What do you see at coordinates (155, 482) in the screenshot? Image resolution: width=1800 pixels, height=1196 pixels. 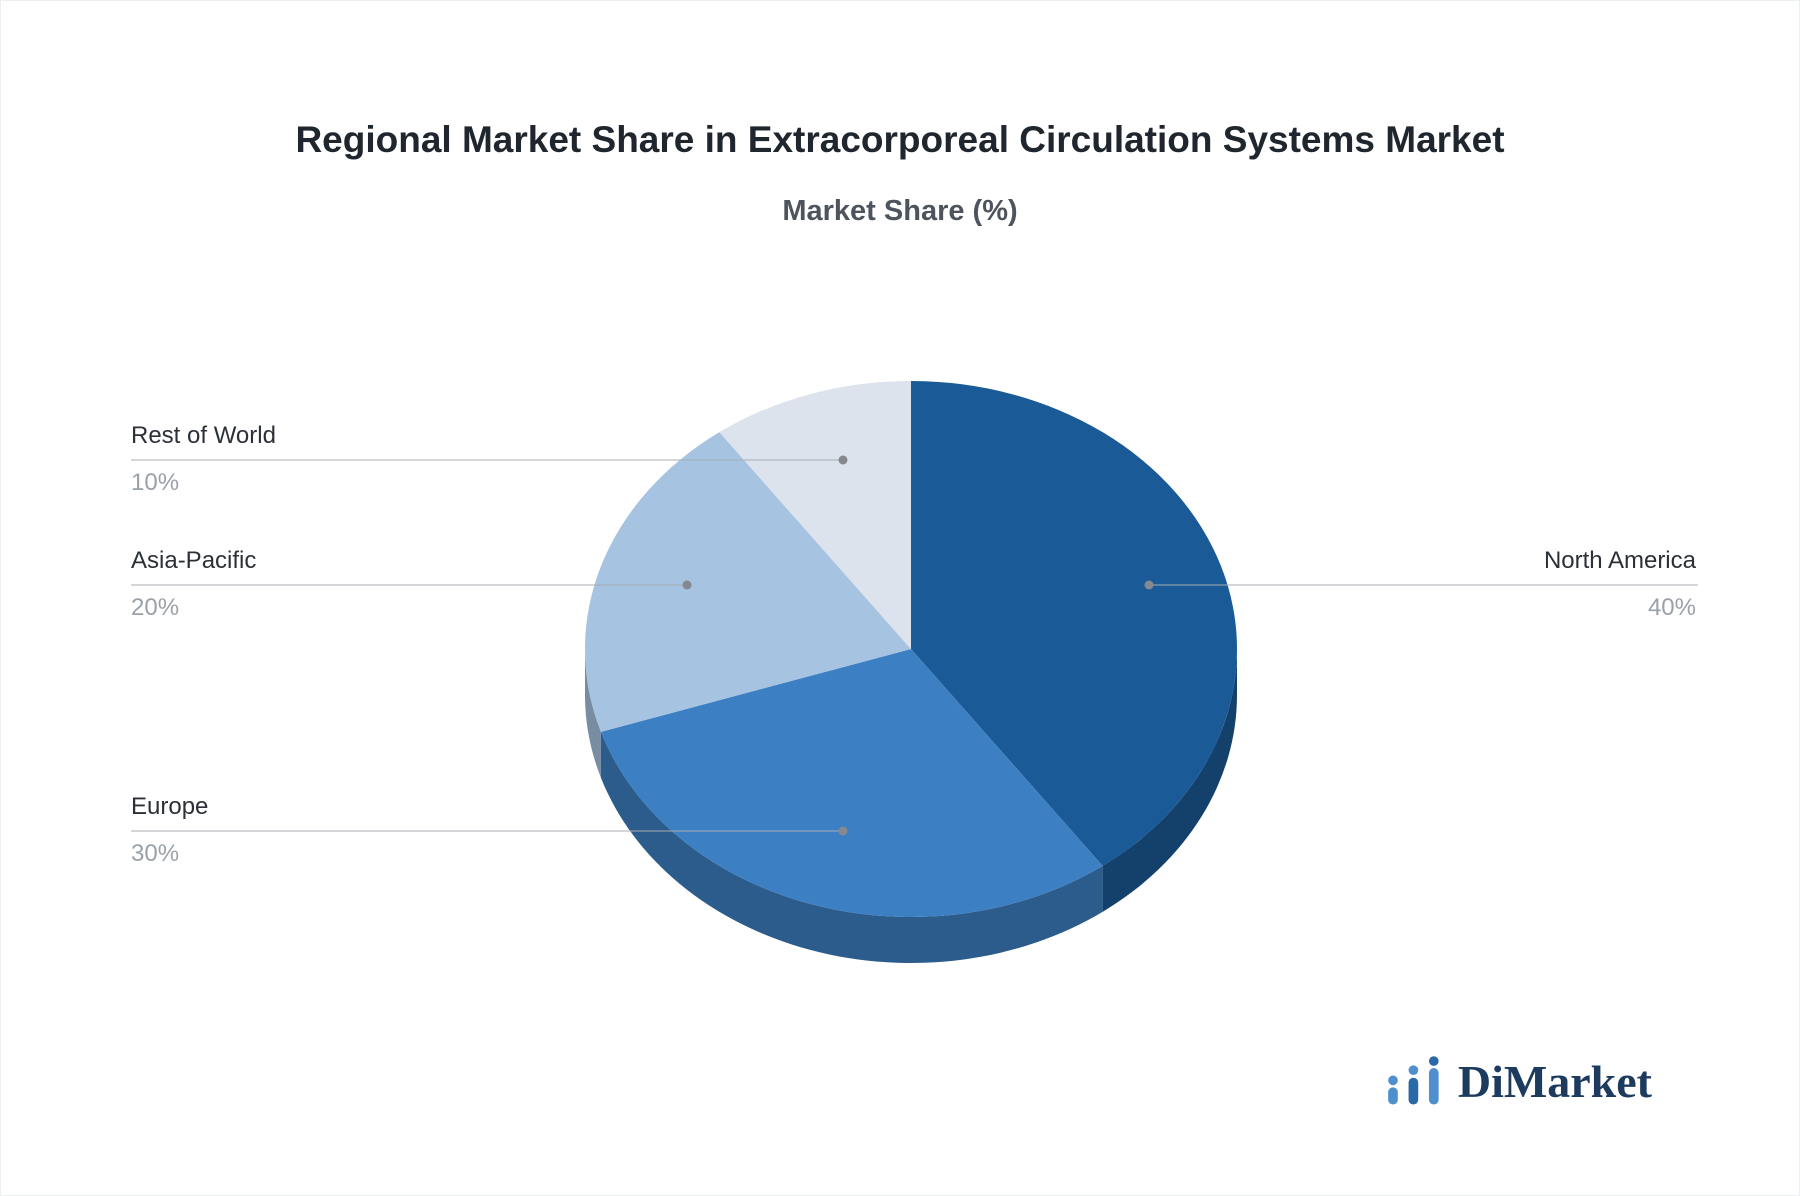 I see `slice-percent-rest-of-world: 10%` at bounding box center [155, 482].